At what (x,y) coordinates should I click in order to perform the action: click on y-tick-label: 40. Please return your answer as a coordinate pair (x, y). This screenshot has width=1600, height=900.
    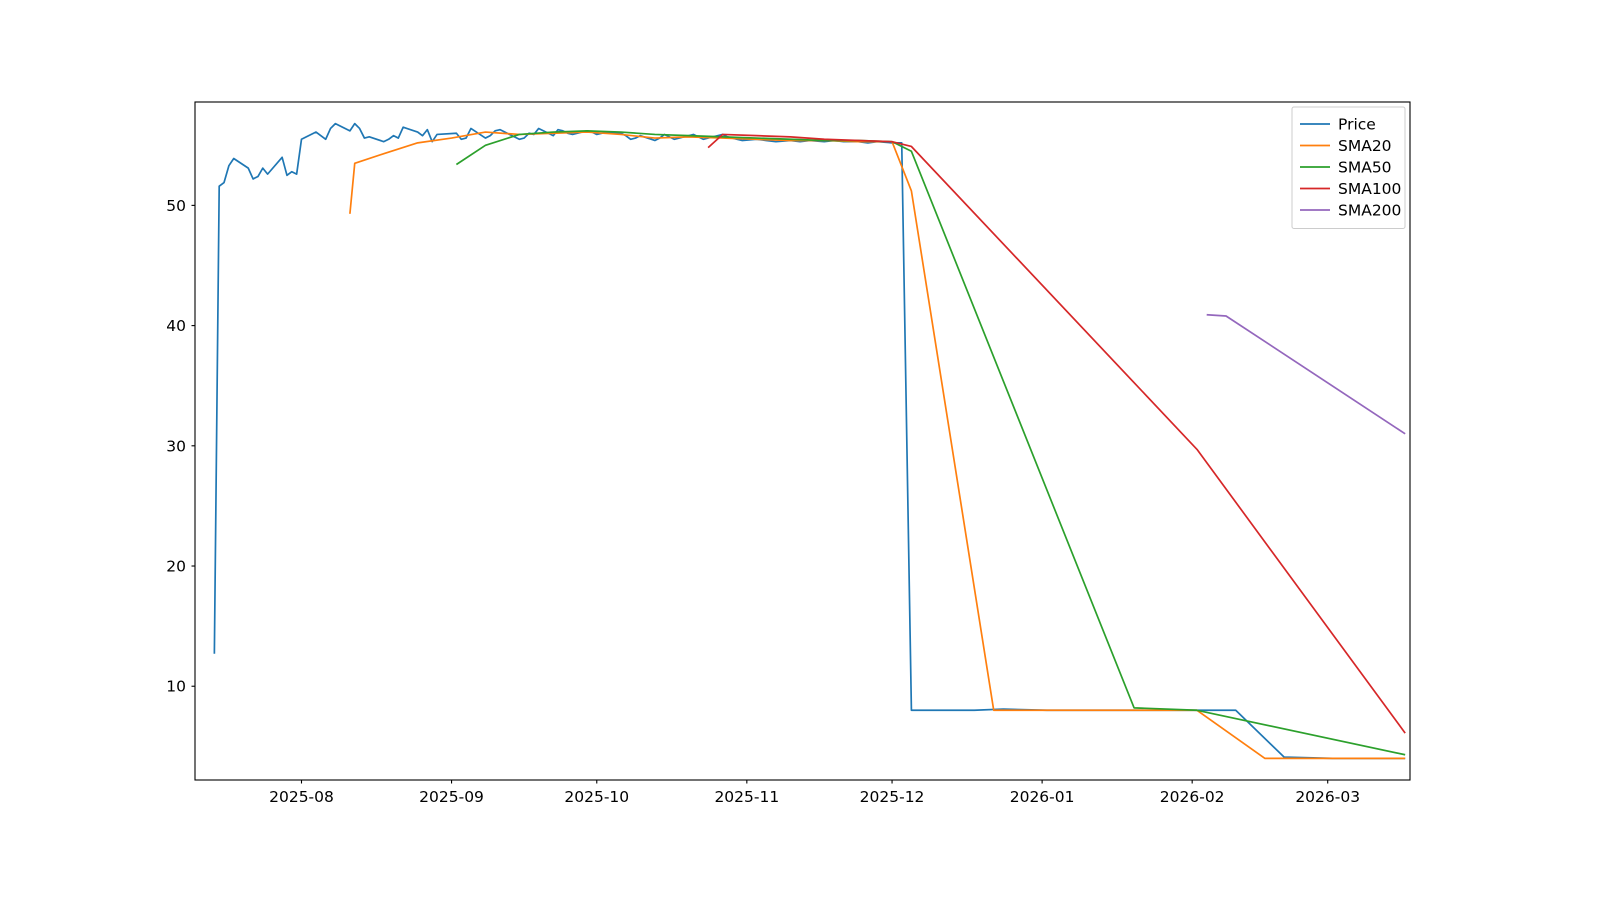
    Looking at the image, I should click on (176, 326).